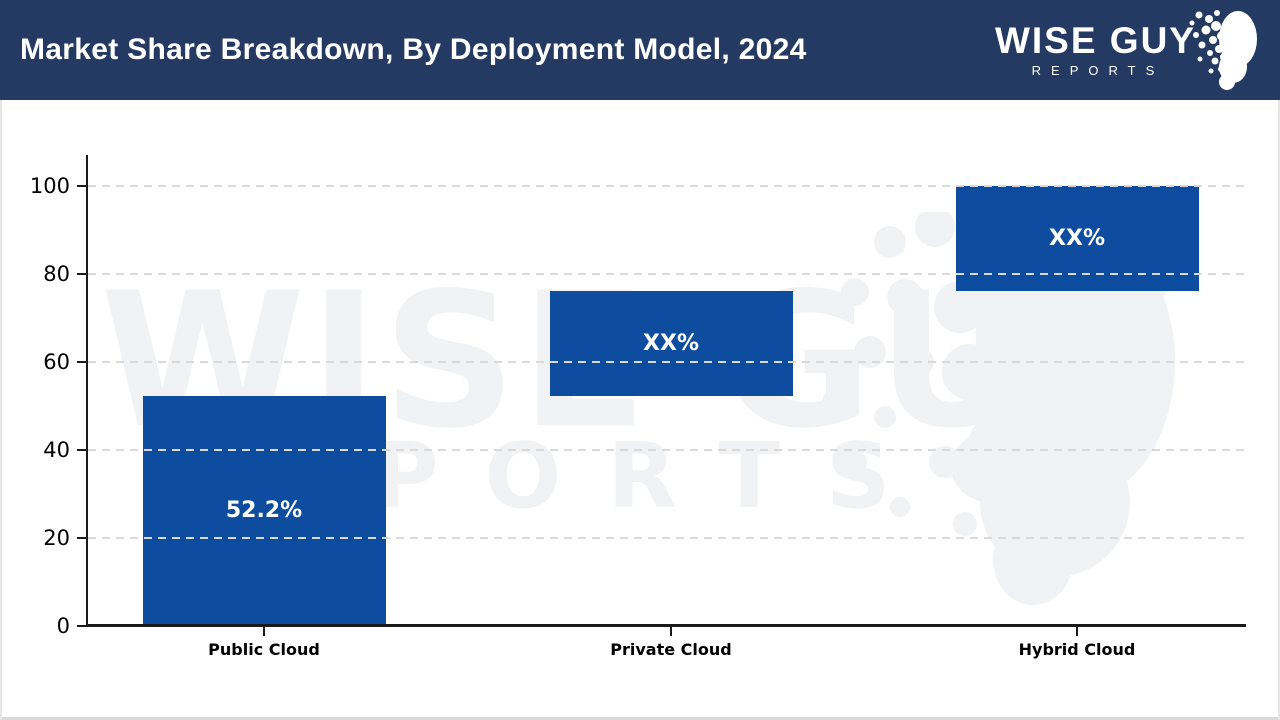 The width and height of the screenshot is (1280, 720). I want to click on y-tick-label-80: 80, so click(56, 274).